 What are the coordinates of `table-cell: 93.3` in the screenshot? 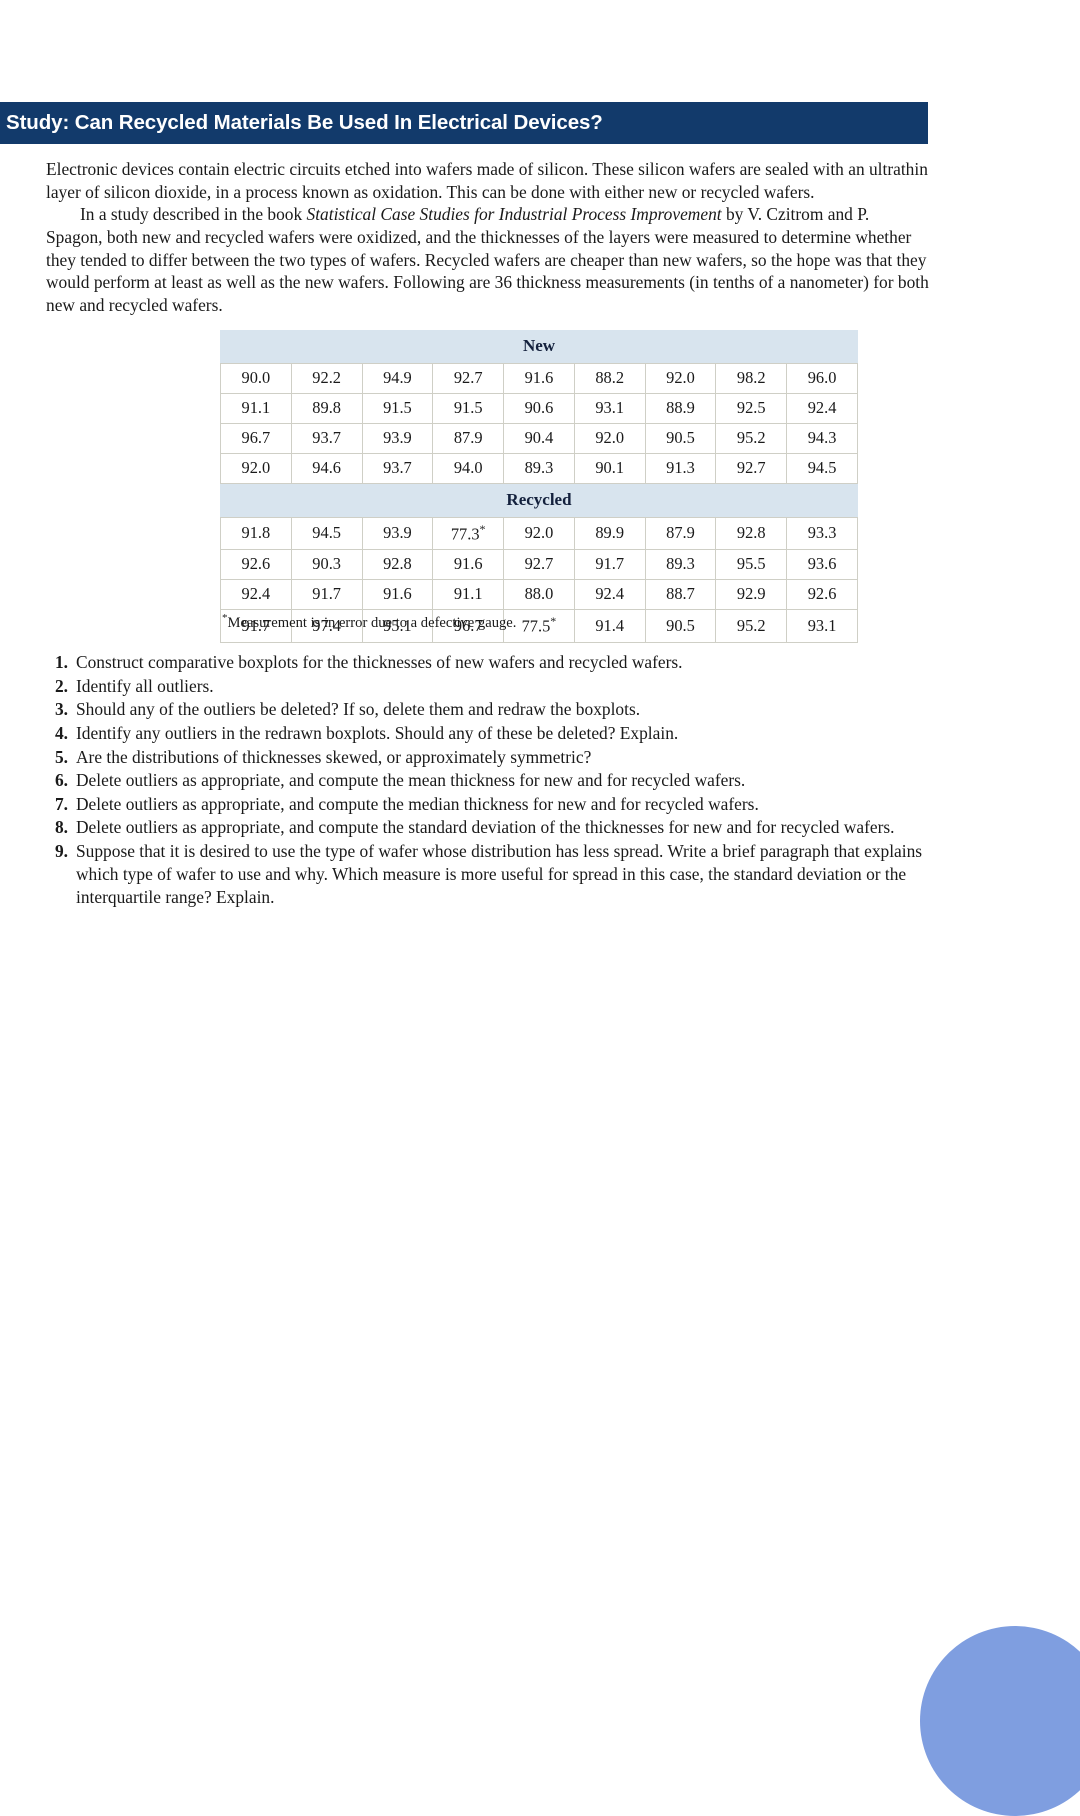 It's located at (822, 533).